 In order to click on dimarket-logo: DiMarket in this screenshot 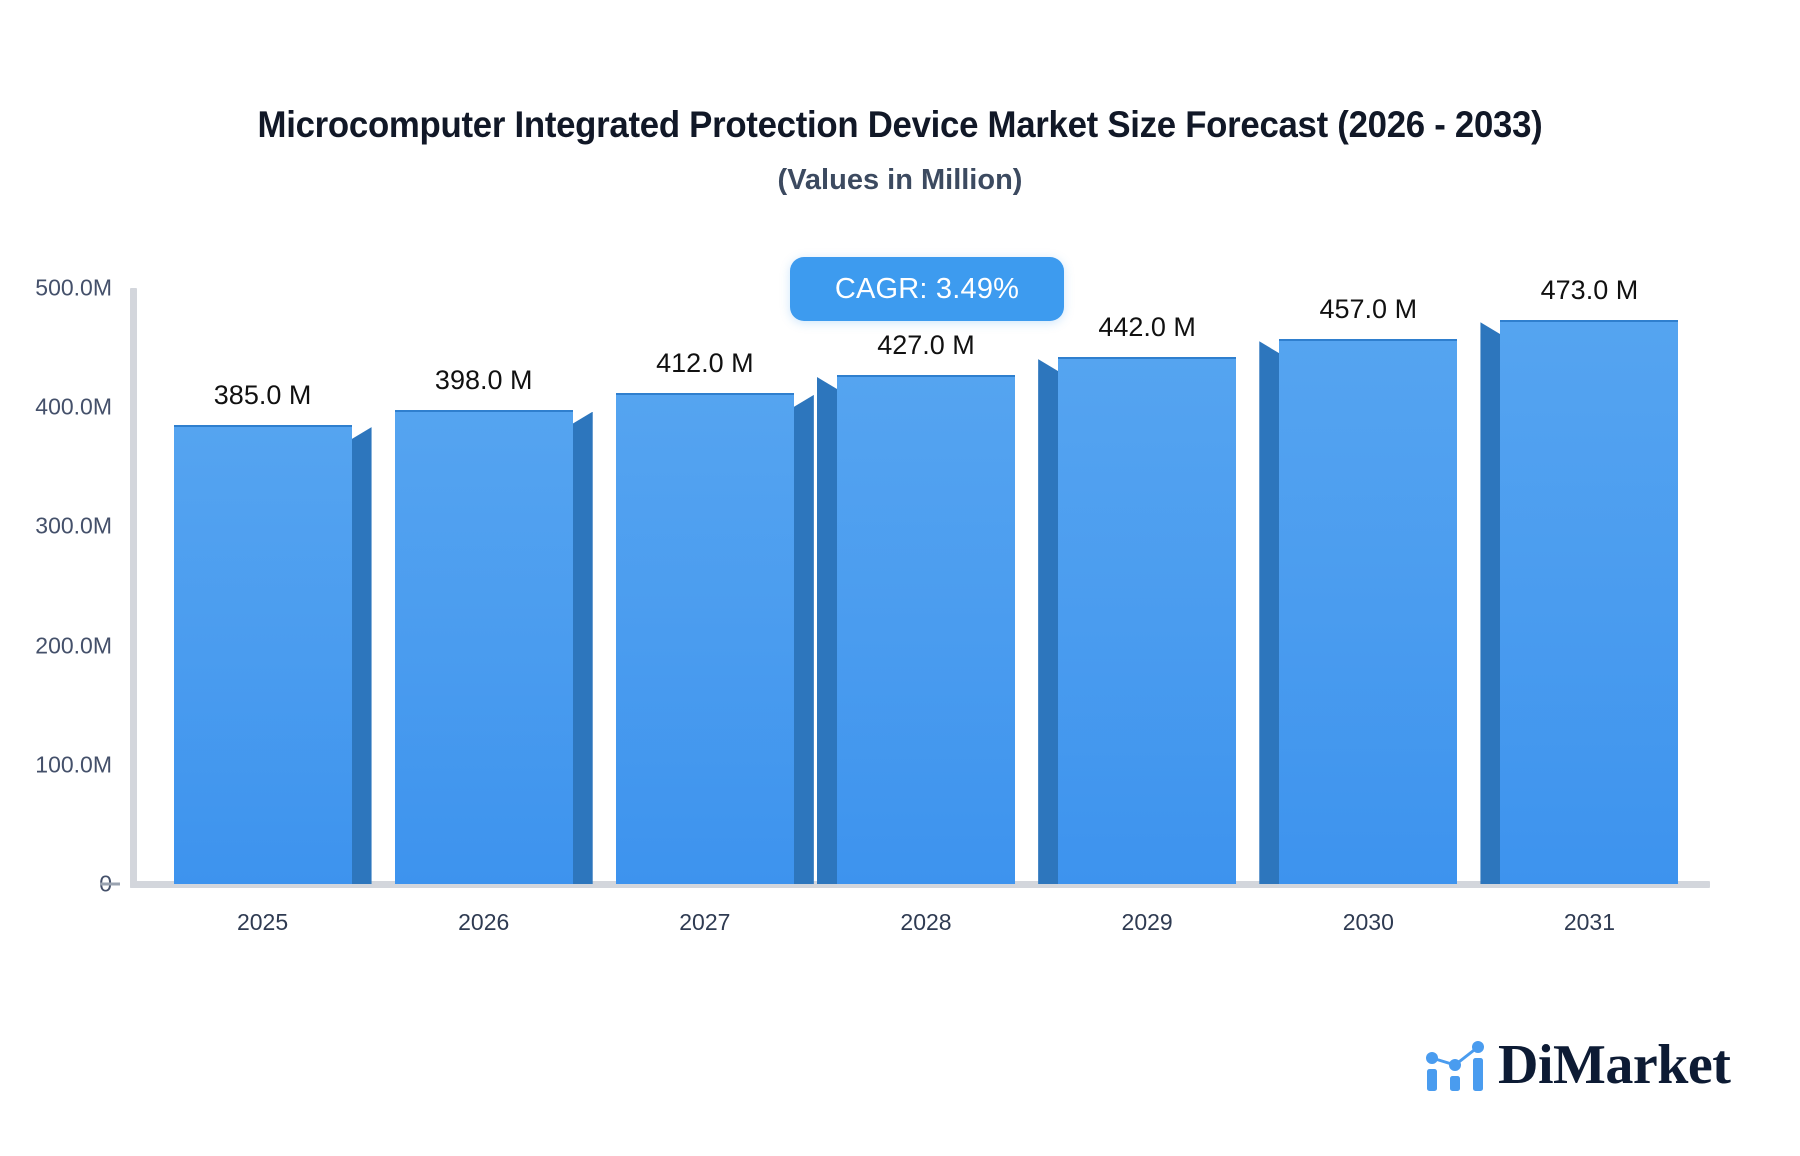, I will do `click(1577, 1064)`.